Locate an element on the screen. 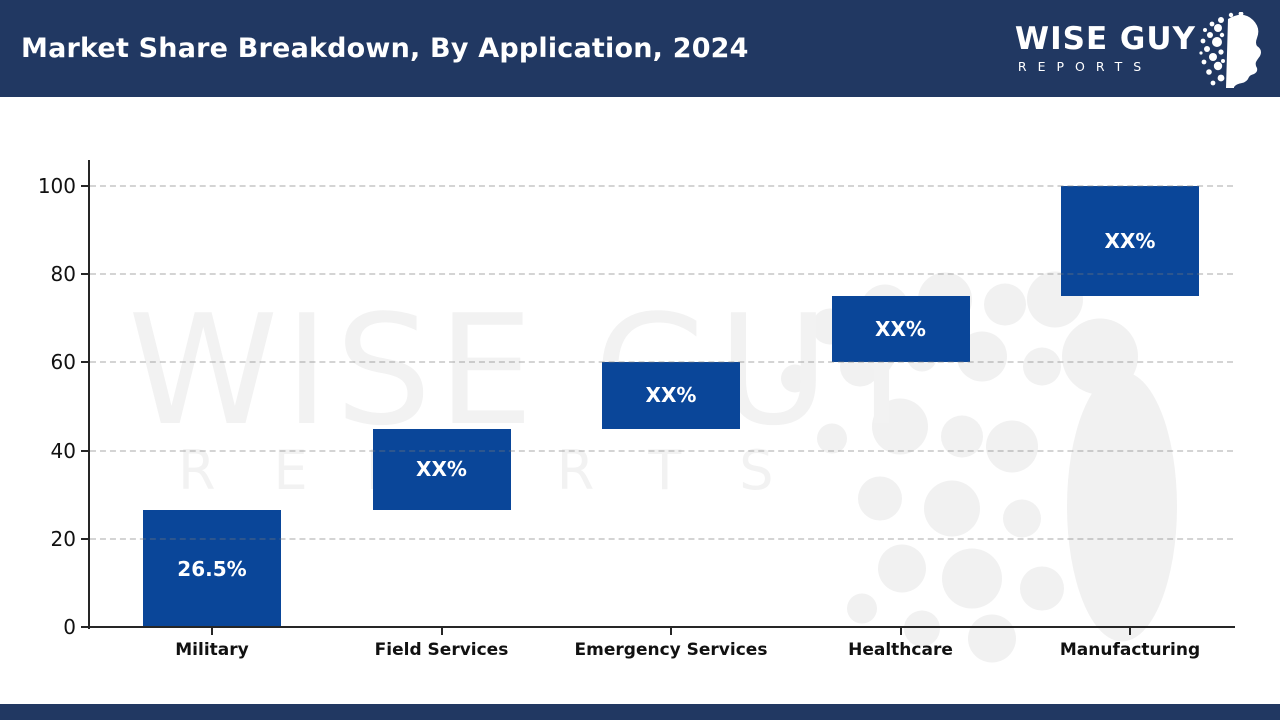 The image size is (1280, 720). x-axis-line is located at coordinates (661, 627).